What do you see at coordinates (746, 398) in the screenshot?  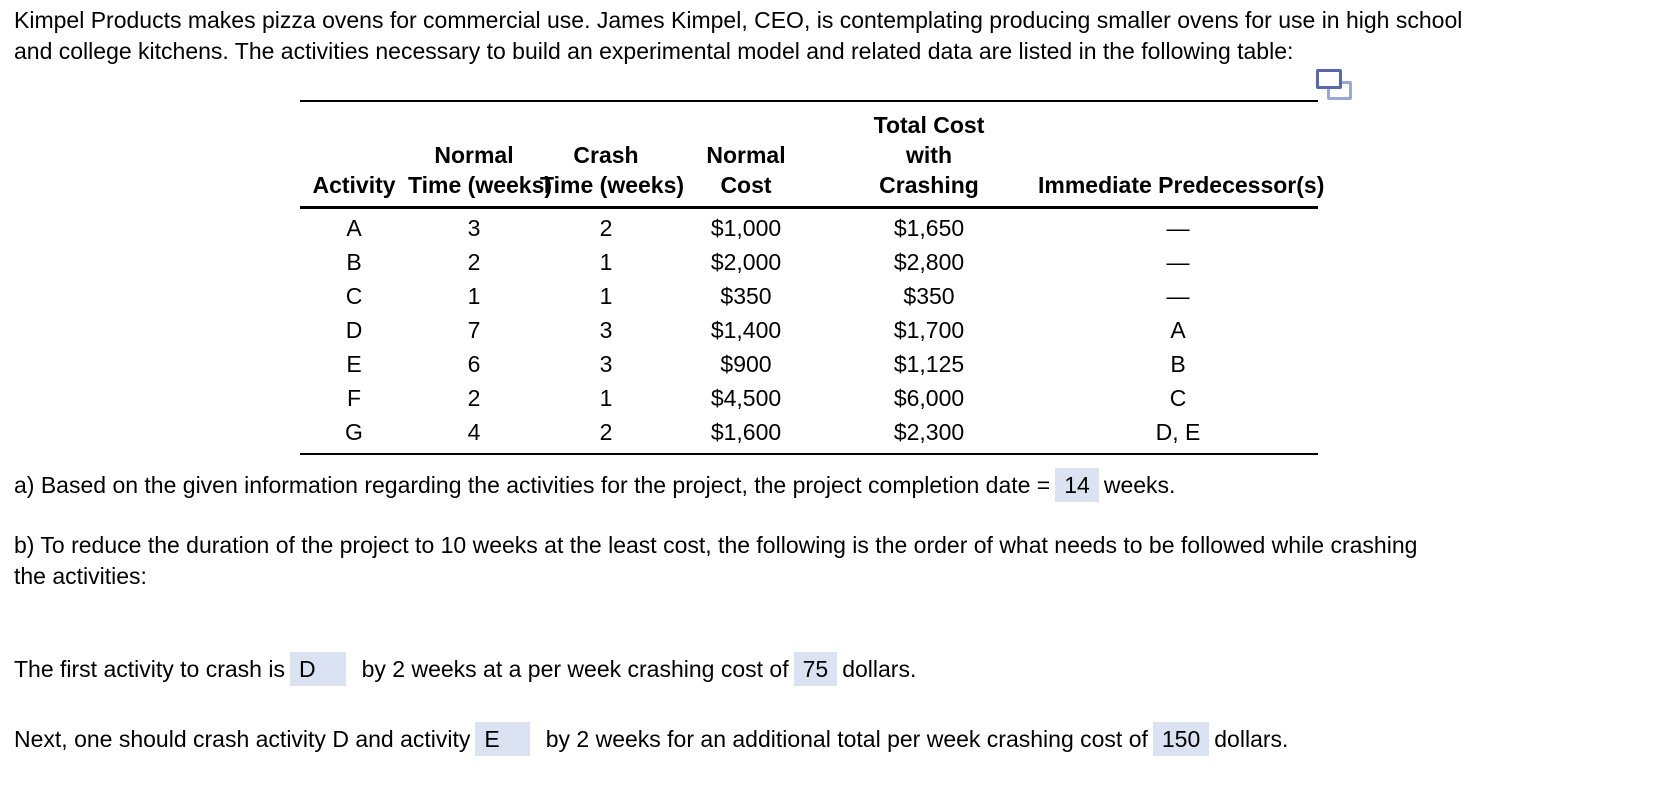 I see `cell-normal-cost: $4,500` at bounding box center [746, 398].